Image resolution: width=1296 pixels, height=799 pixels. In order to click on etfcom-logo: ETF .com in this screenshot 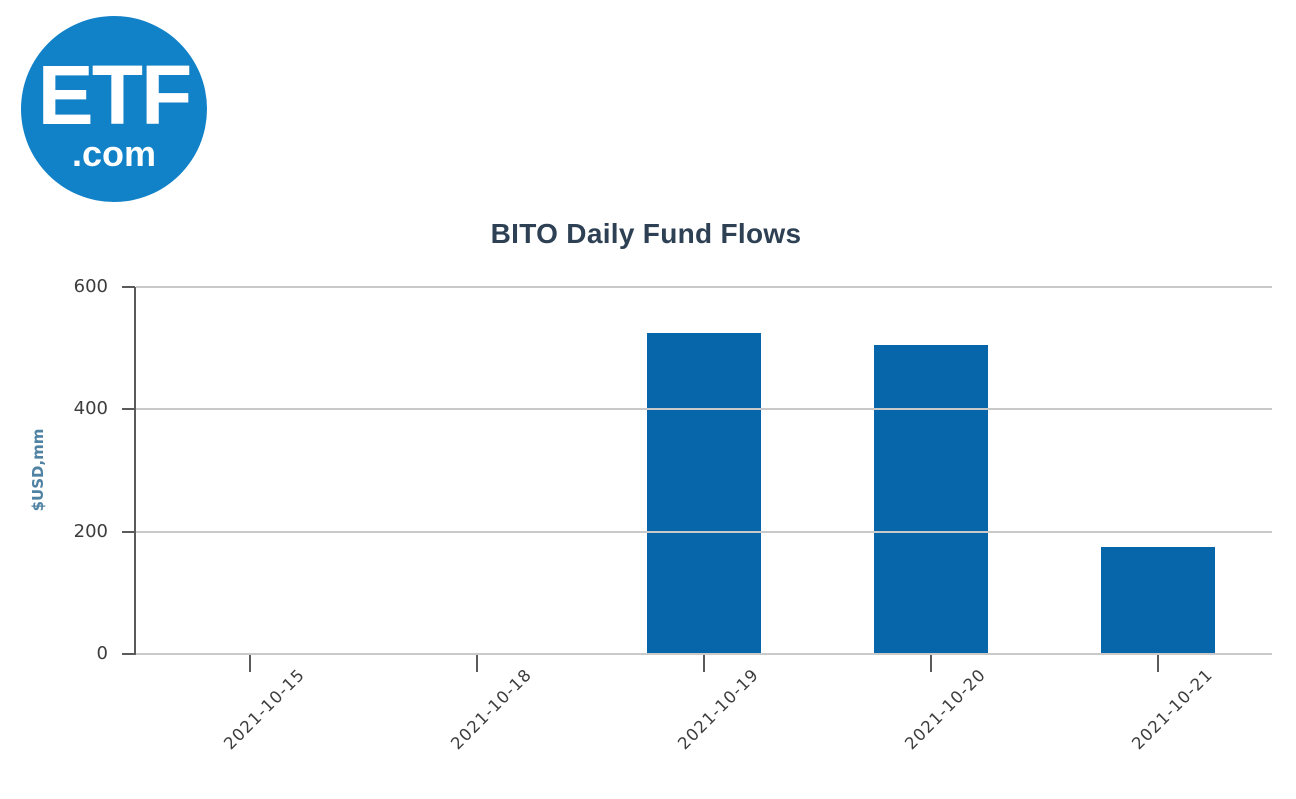, I will do `click(114, 109)`.